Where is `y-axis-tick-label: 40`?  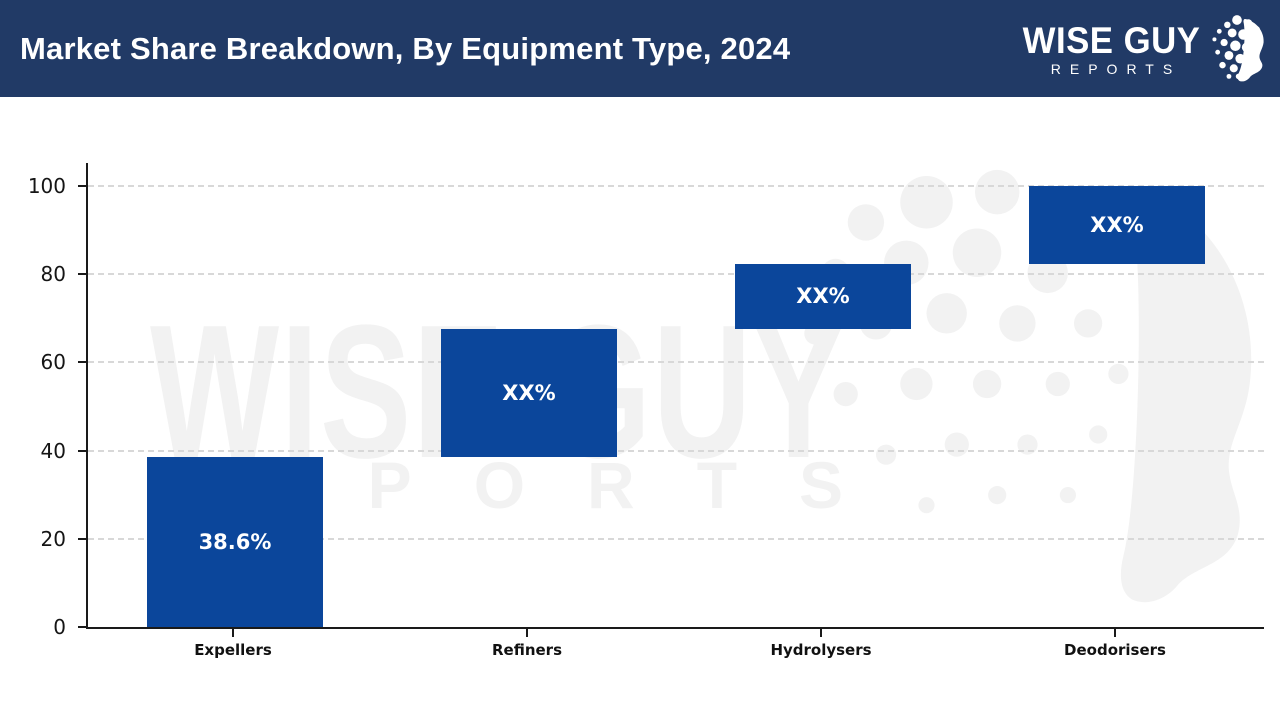
y-axis-tick-label: 40 is located at coordinates (53, 450).